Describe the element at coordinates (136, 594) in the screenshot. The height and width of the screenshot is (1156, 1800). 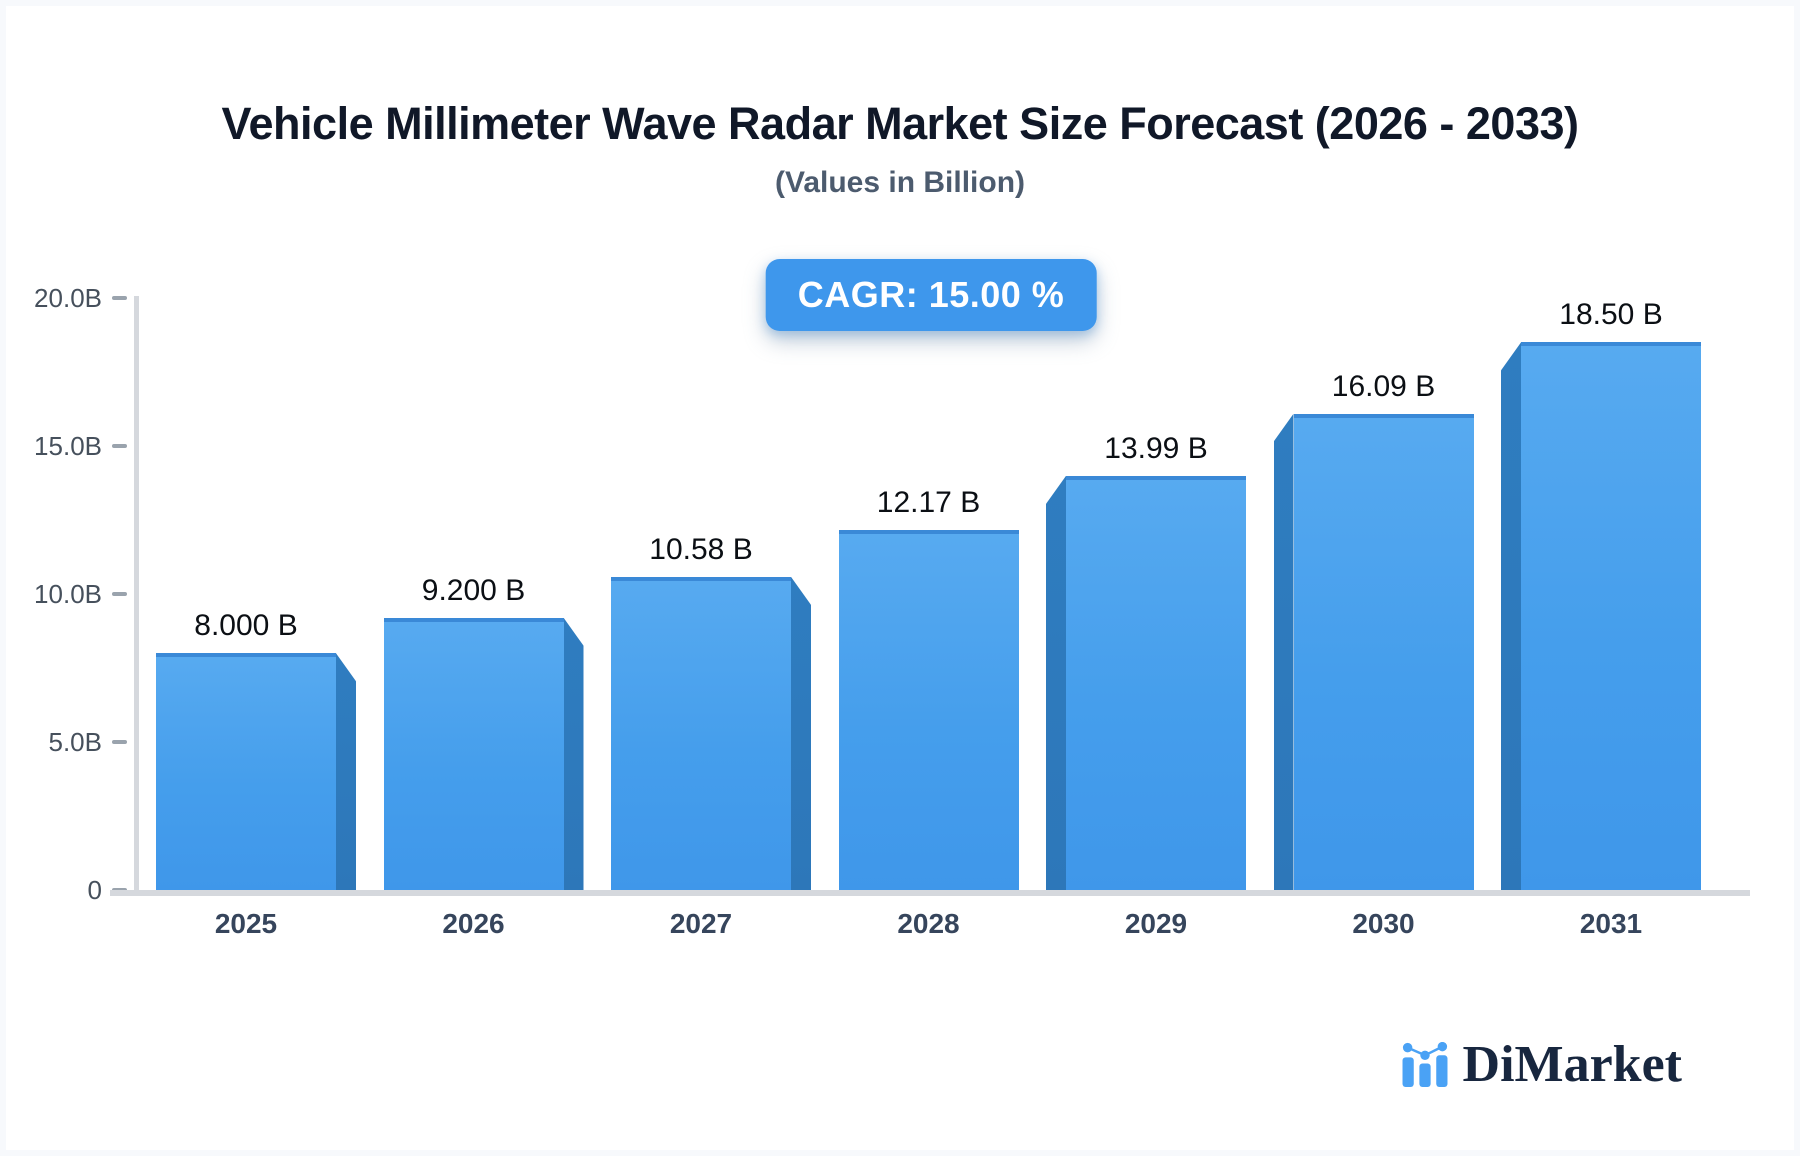
I see `y-axis-line` at that location.